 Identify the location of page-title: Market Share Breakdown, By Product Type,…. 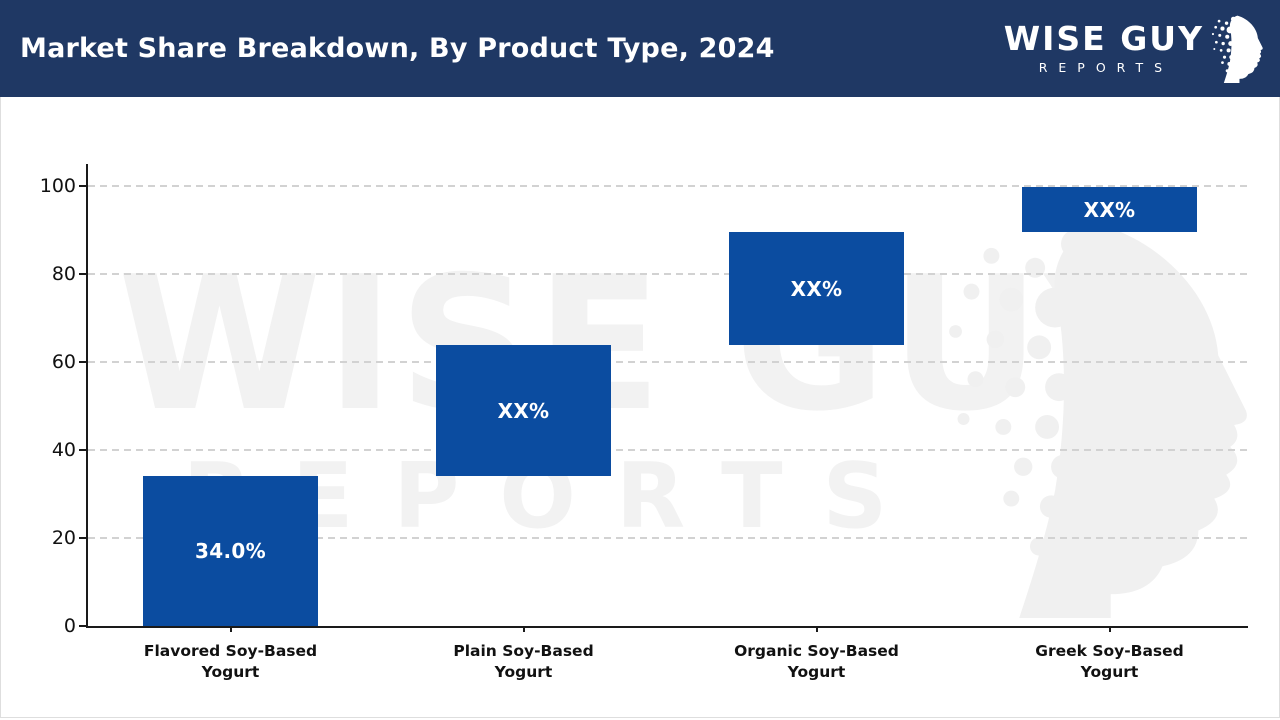
(397, 48).